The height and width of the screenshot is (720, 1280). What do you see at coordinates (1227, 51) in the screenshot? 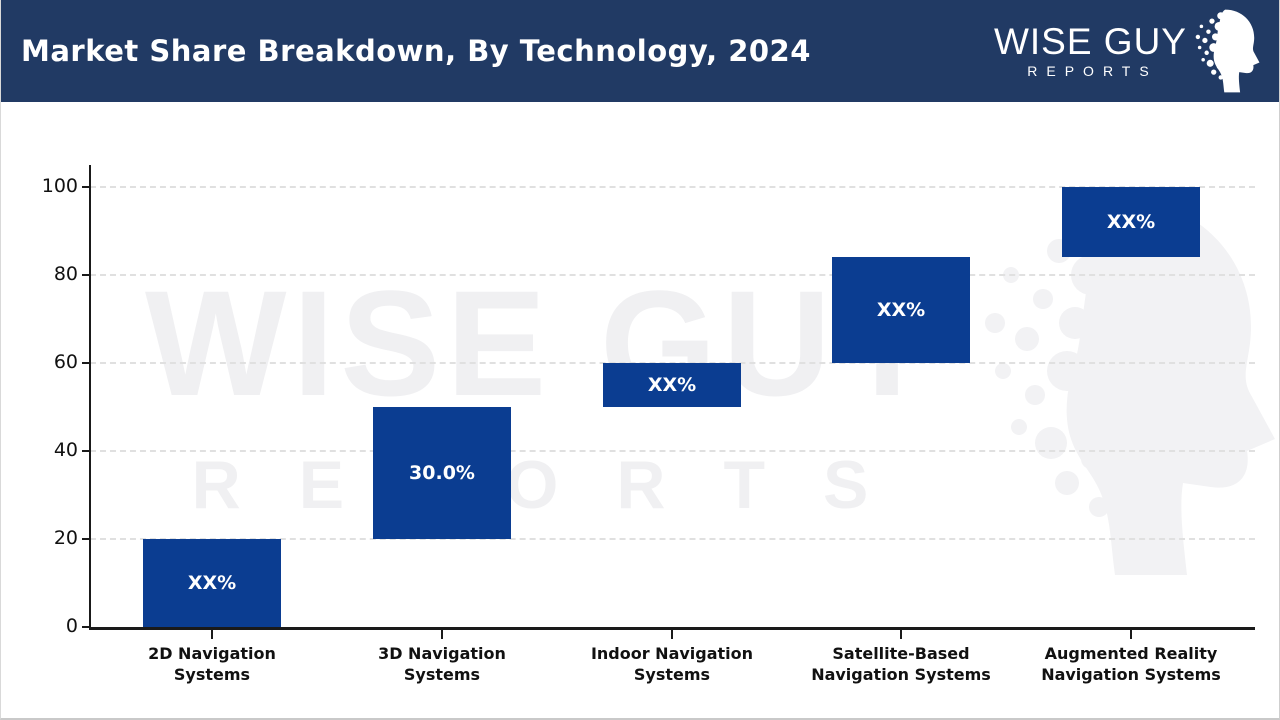
I see `wiseguy-head-icon` at bounding box center [1227, 51].